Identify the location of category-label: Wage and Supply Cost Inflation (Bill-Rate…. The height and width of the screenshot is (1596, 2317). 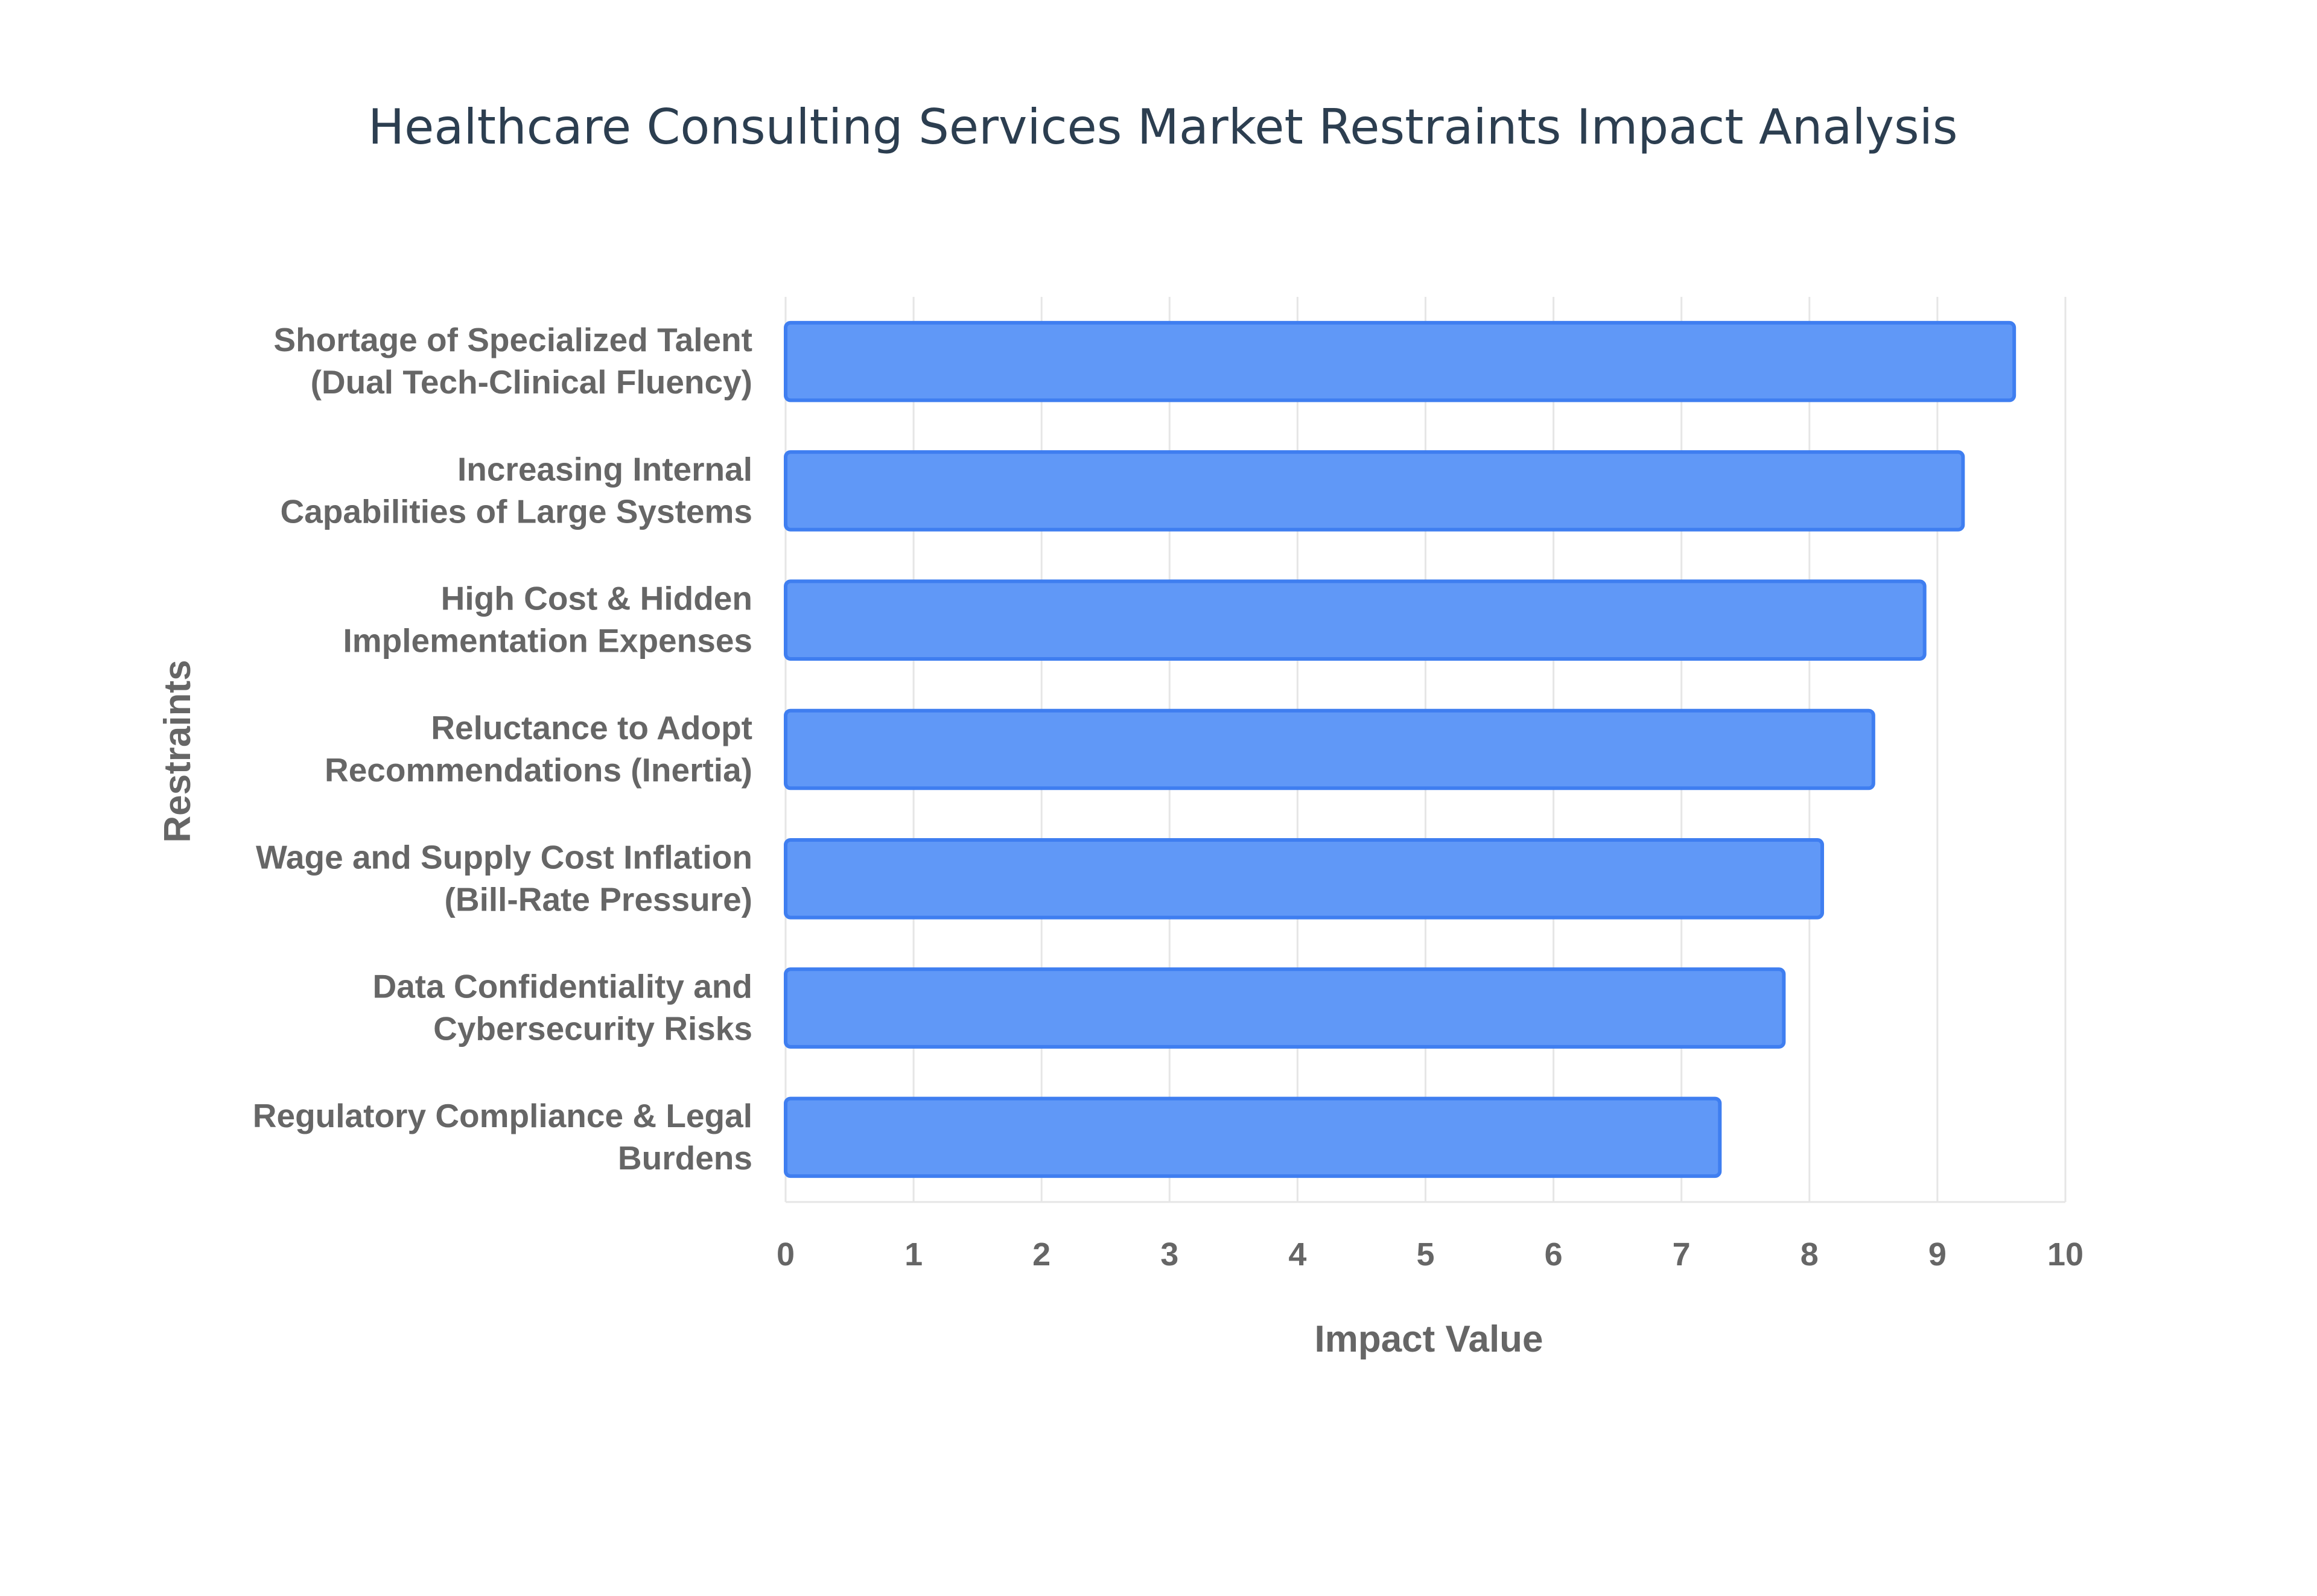
(504, 878).